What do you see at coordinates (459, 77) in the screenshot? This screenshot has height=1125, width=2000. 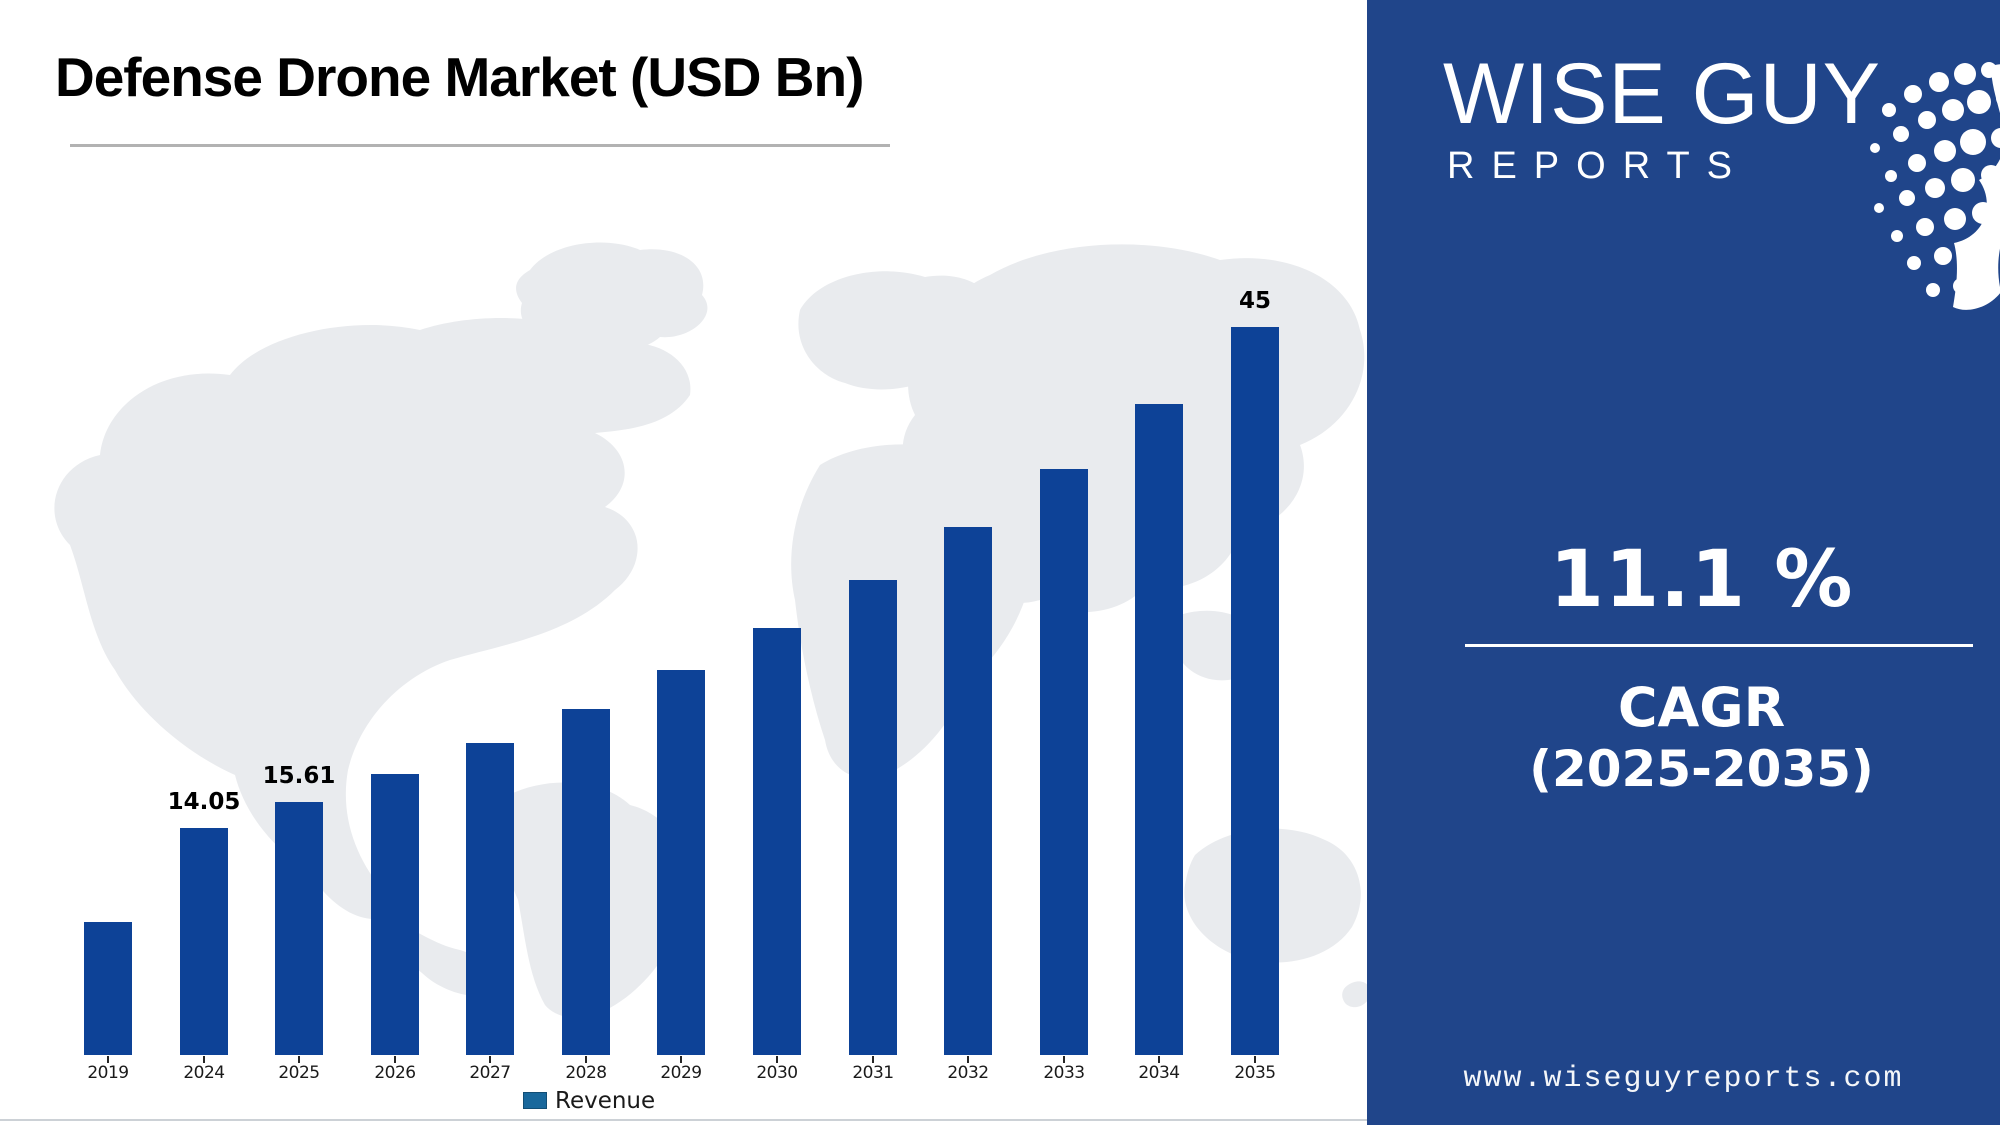 I see `page-title: Defense Drone Market (USD Bn)` at bounding box center [459, 77].